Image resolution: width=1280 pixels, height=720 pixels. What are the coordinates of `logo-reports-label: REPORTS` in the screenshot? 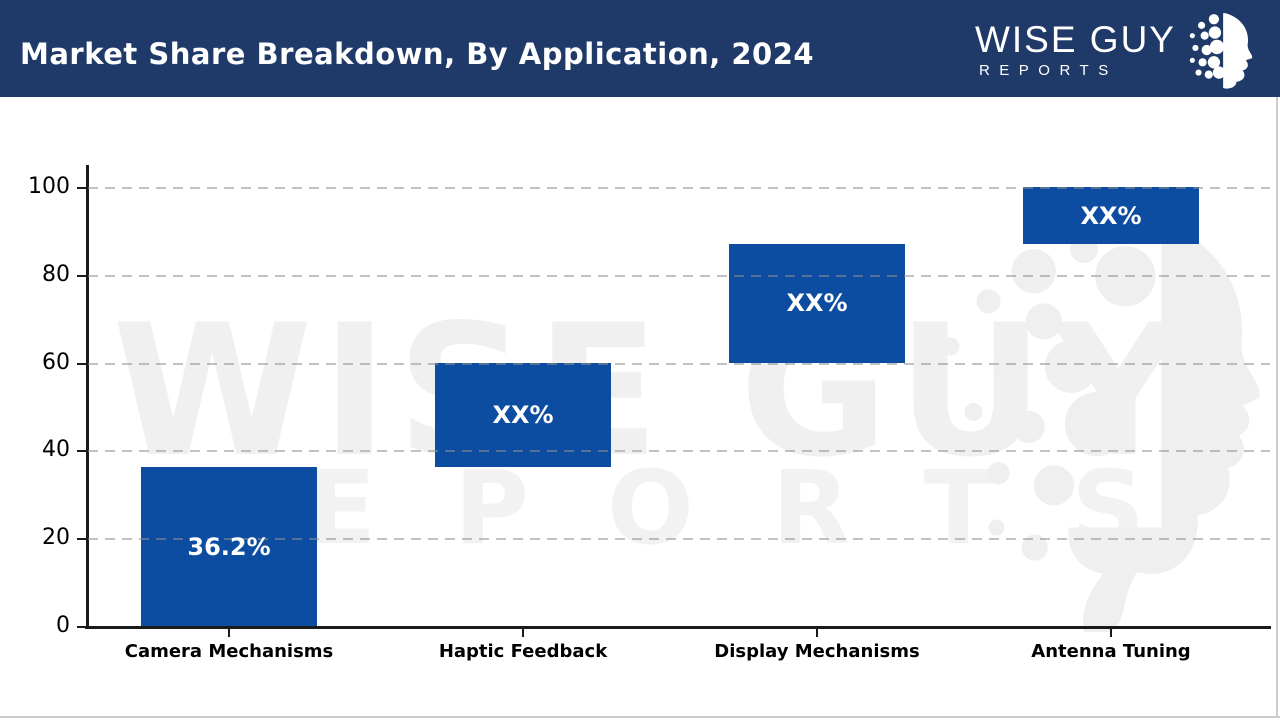 It's located at (1048, 70).